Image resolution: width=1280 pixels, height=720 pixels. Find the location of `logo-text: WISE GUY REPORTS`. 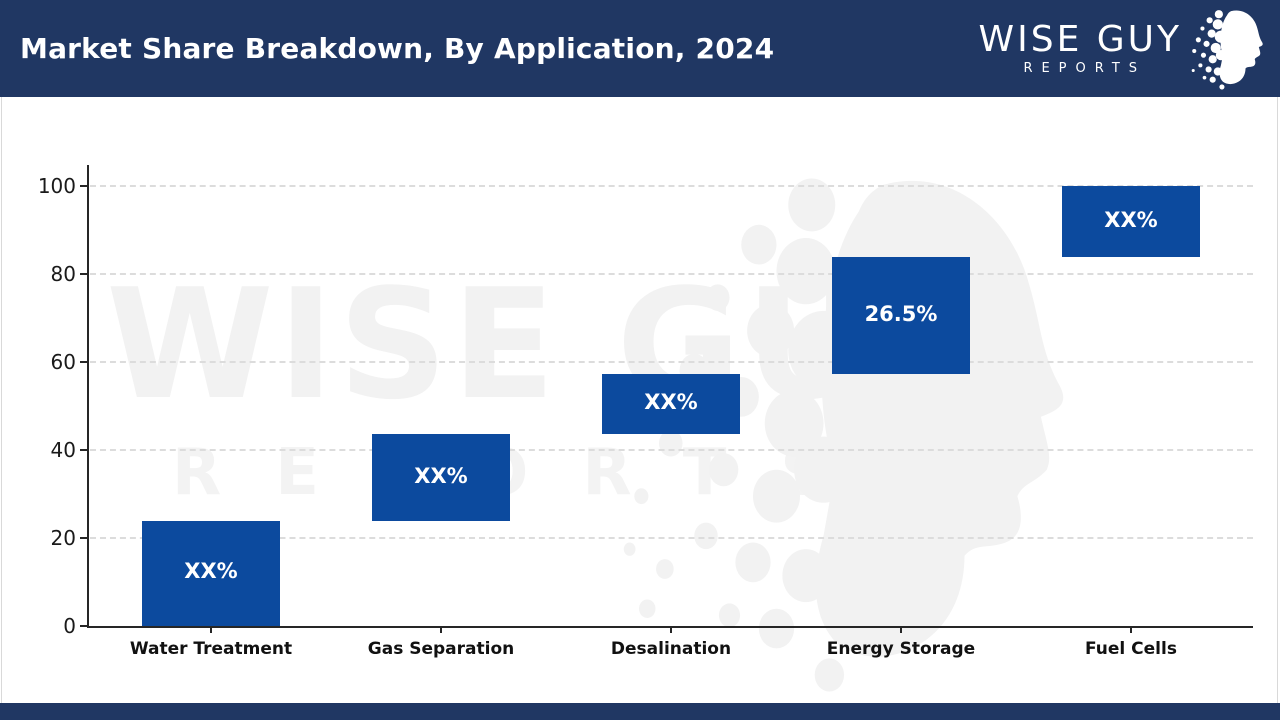

logo-text: WISE GUY REPORTS is located at coordinates (1081, 48).